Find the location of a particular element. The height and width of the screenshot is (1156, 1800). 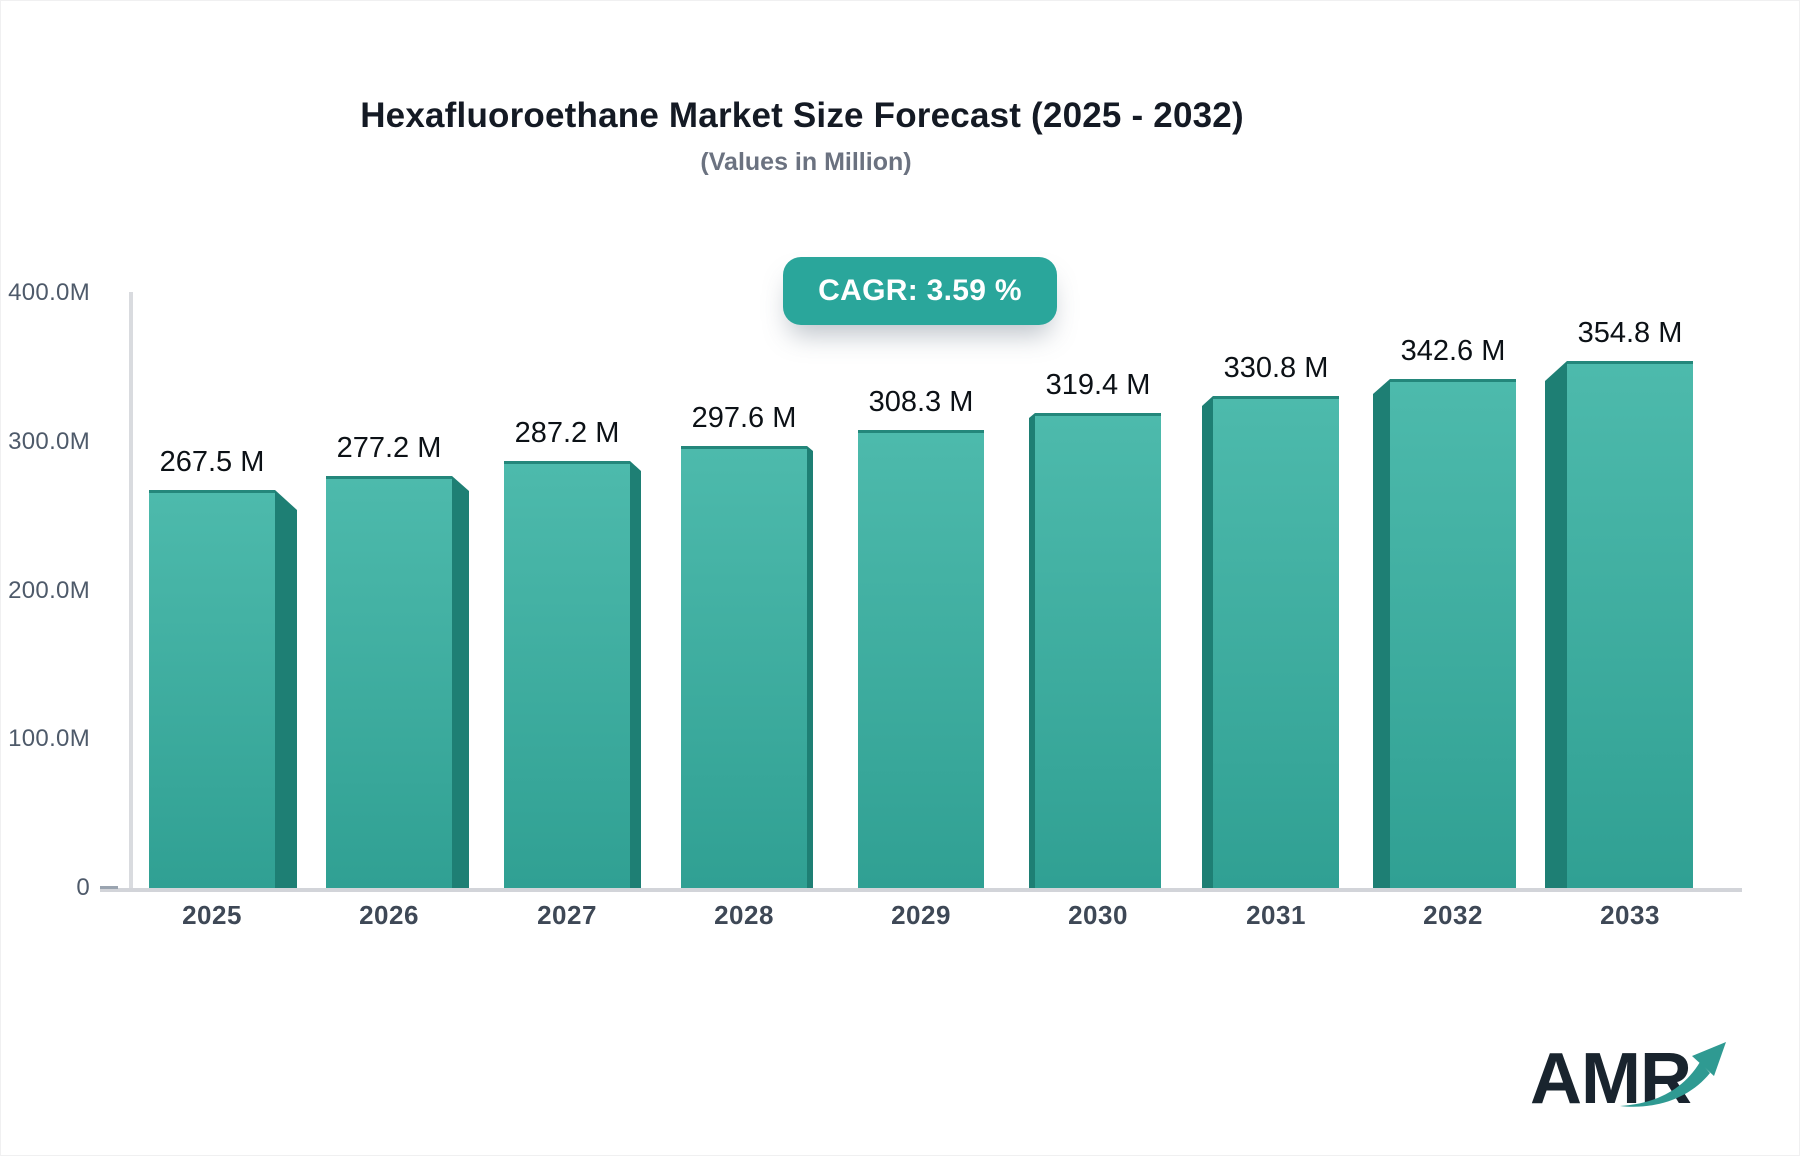

x-axis-tick-label: 2025 is located at coordinates (212, 915).